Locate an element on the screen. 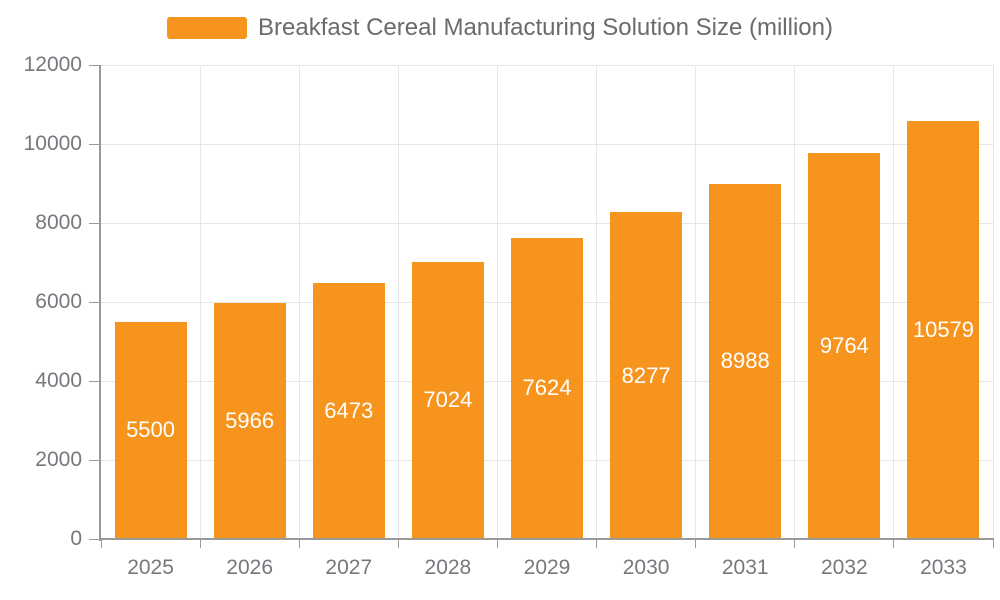 This screenshot has height=600, width=1000. y-axis-label: 6000 is located at coordinates (58, 301).